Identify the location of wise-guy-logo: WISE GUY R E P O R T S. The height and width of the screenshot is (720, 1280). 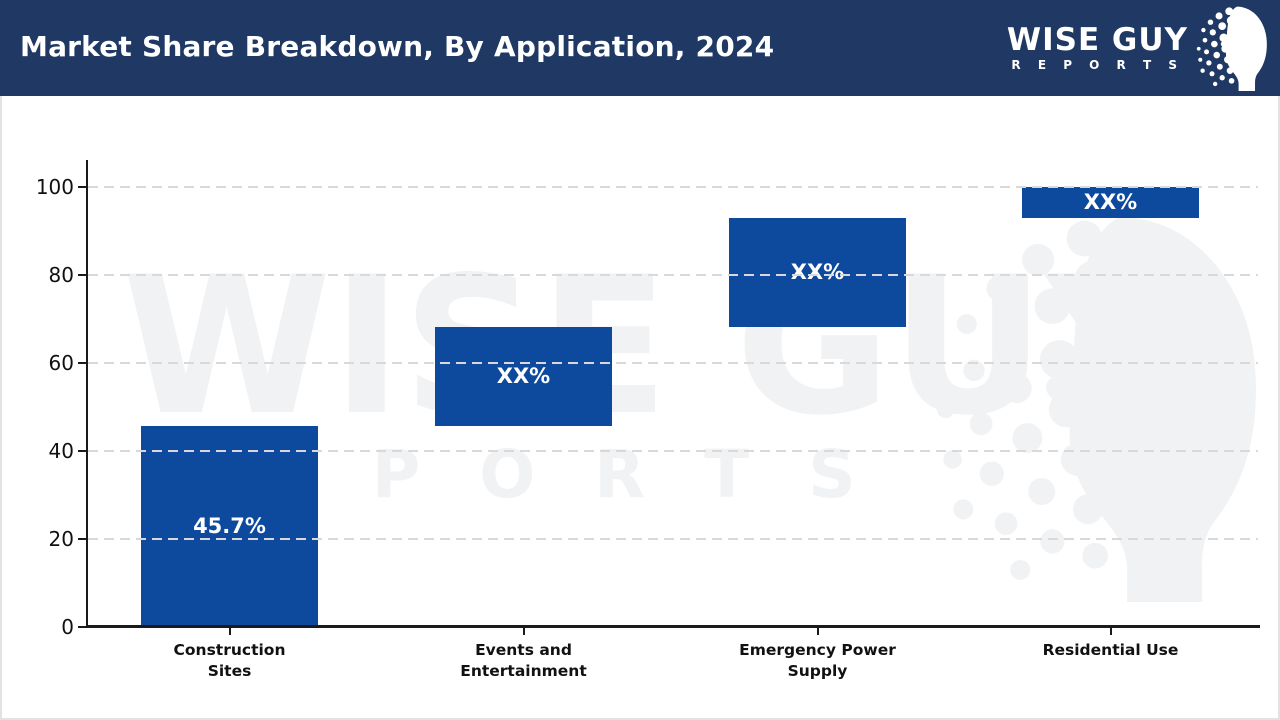
(1138, 48).